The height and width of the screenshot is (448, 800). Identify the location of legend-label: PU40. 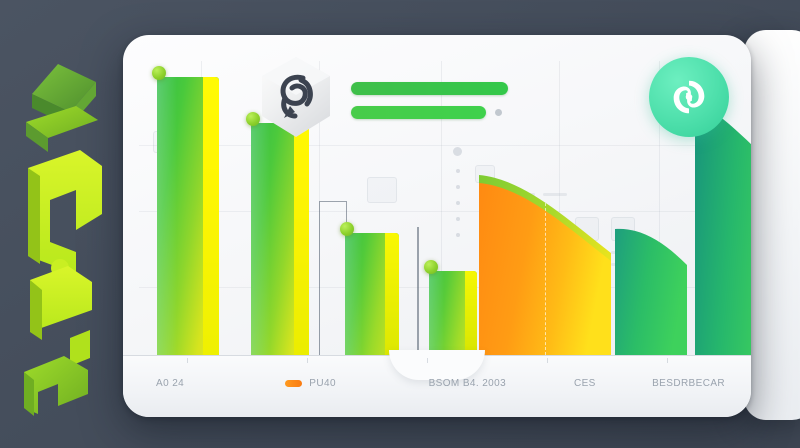
(322, 383).